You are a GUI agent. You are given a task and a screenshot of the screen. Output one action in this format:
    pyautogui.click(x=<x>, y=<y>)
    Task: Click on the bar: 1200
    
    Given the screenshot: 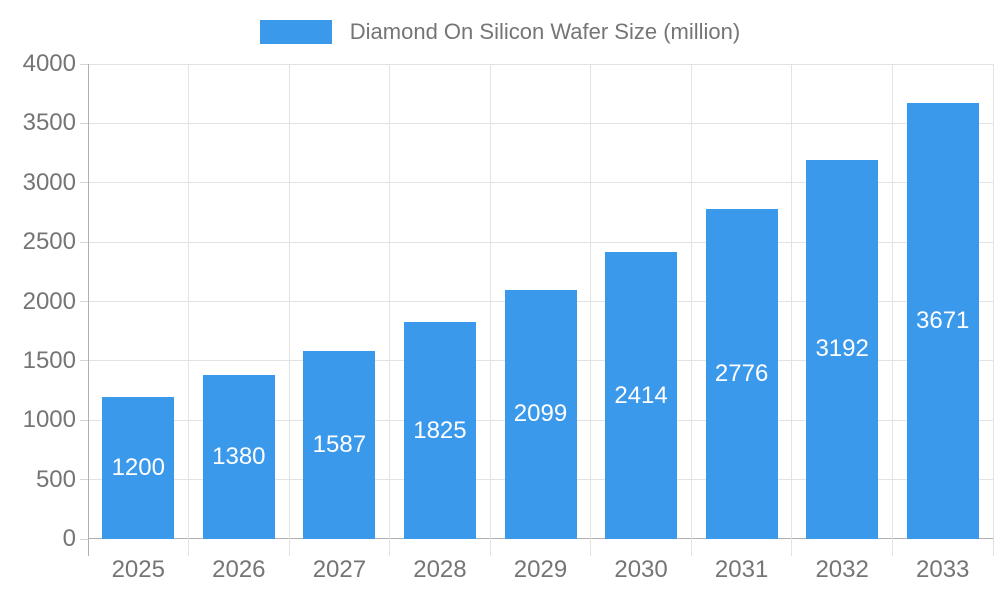 What is the action you would take?
    pyautogui.click(x=138, y=467)
    